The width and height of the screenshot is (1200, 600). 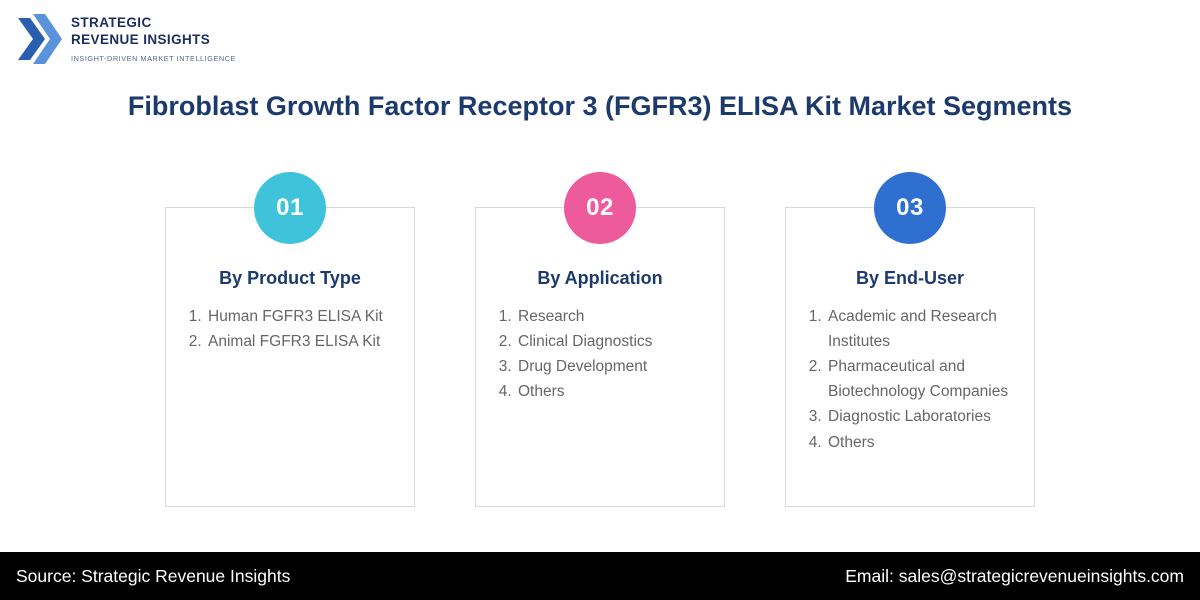 I want to click on list-item: Diagnostic Laboratories, so click(x=924, y=416).